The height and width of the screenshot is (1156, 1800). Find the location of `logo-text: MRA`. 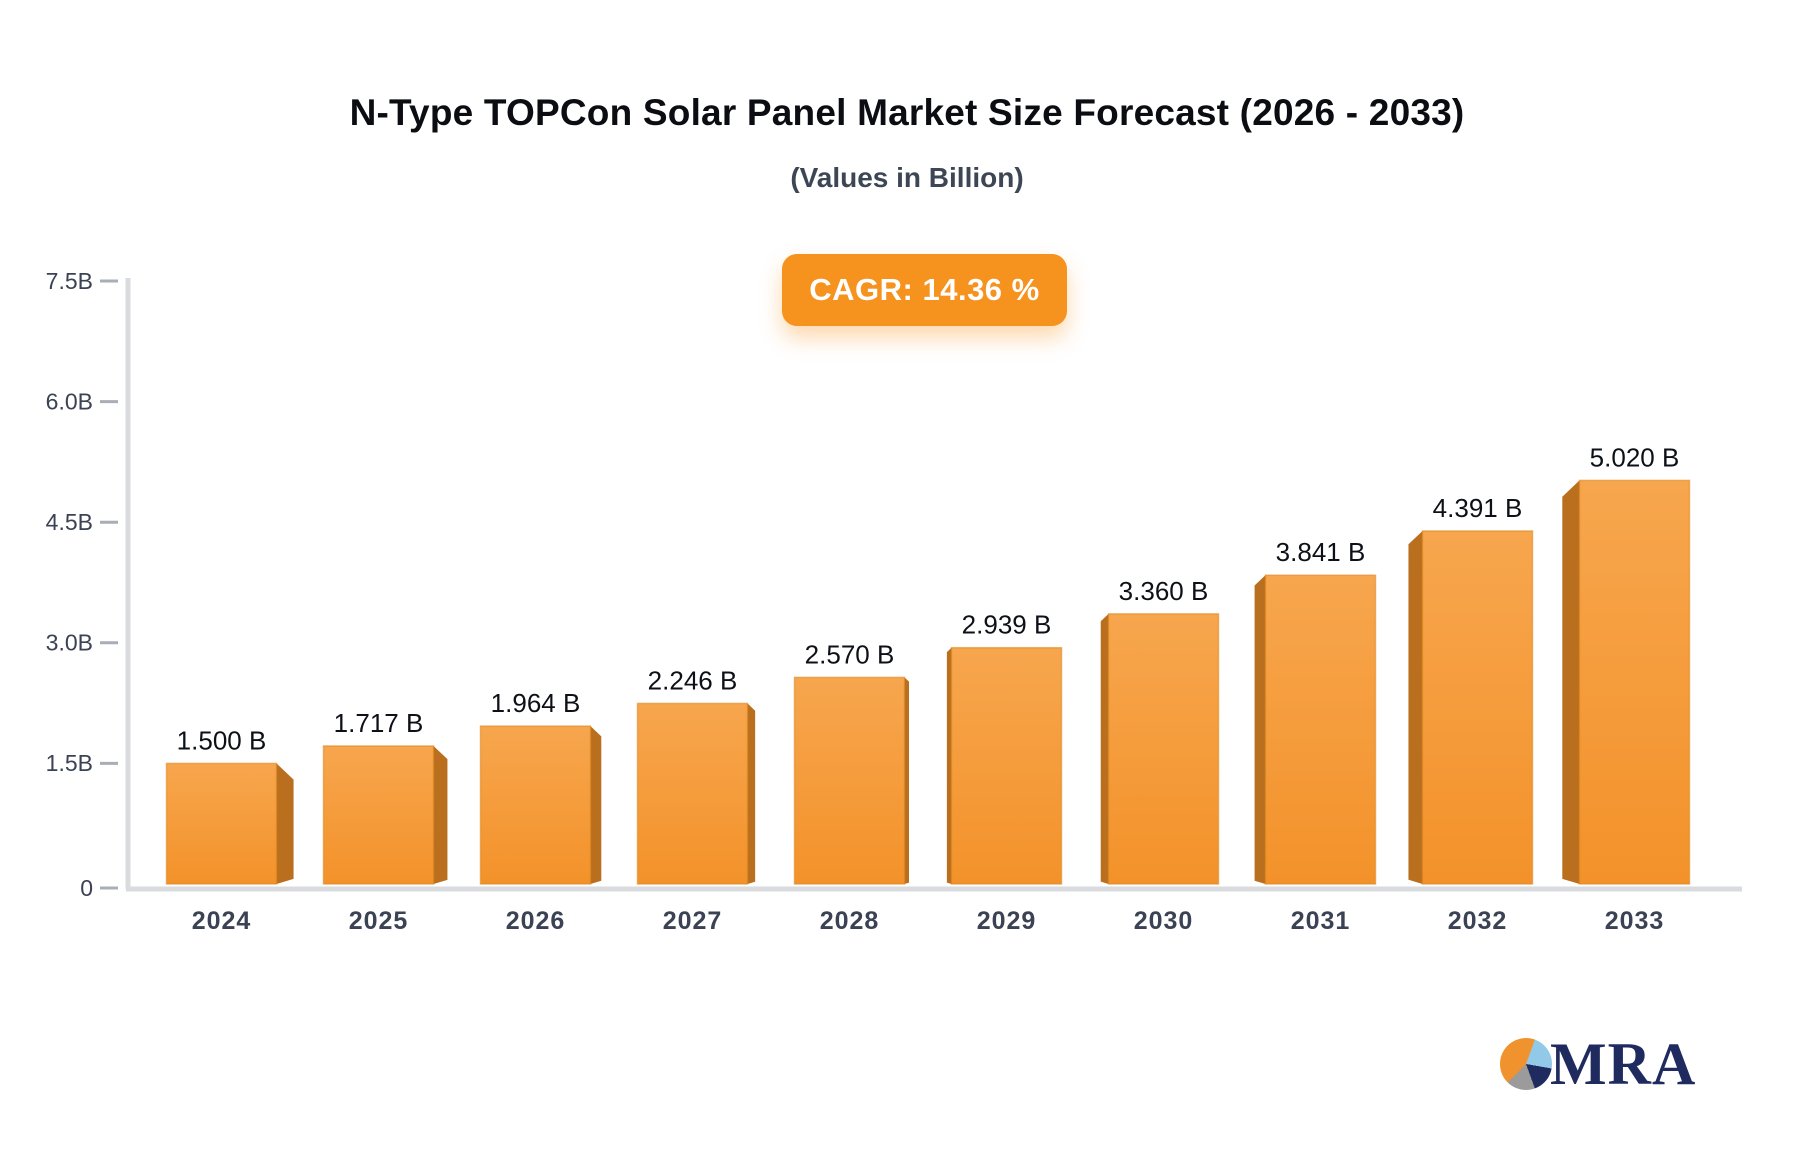

logo-text: MRA is located at coordinates (1623, 1064).